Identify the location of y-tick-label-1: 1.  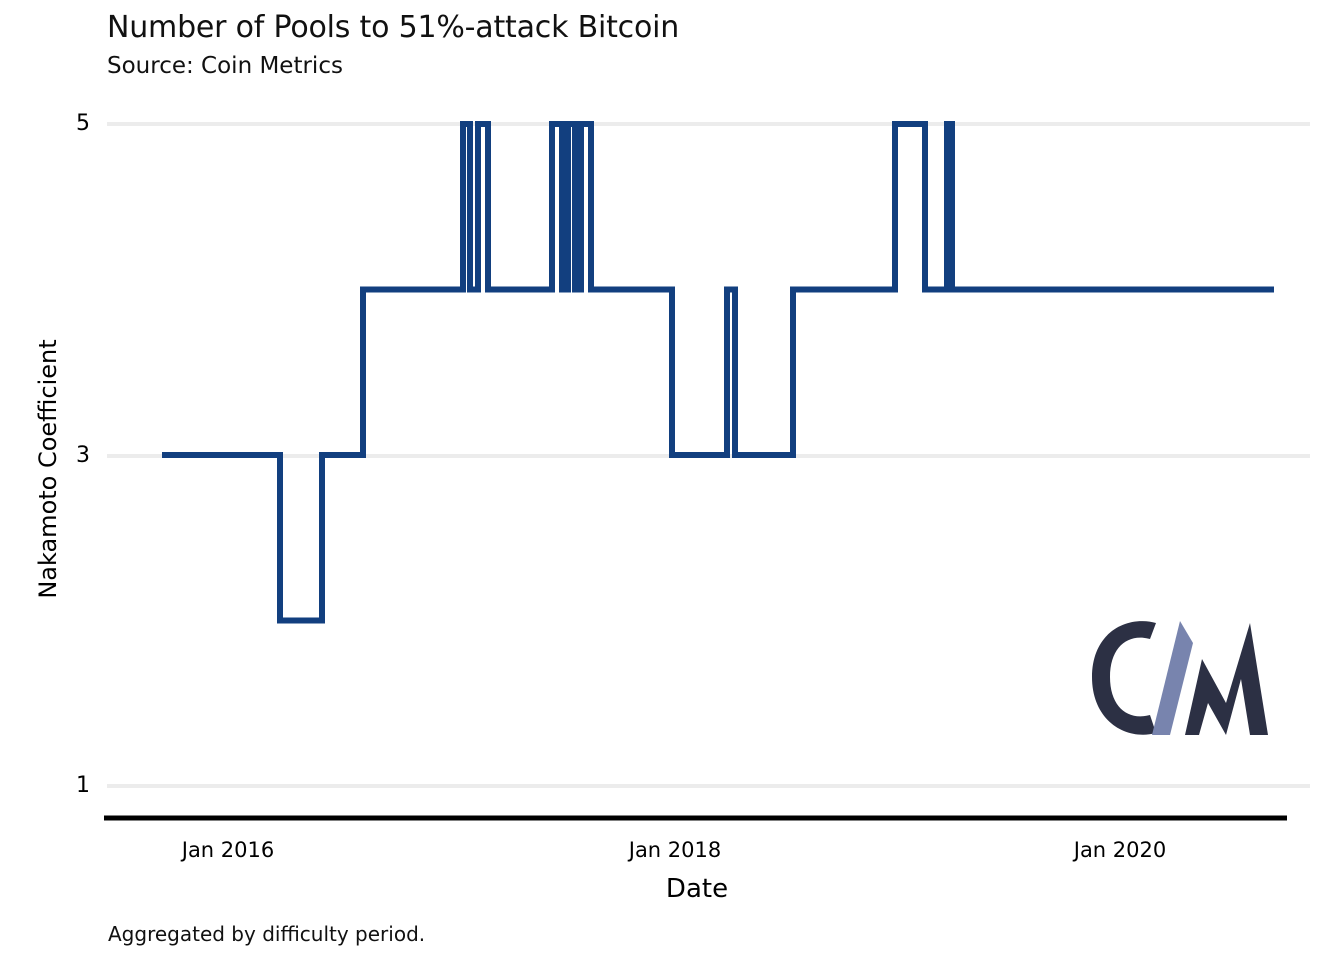
(83, 785).